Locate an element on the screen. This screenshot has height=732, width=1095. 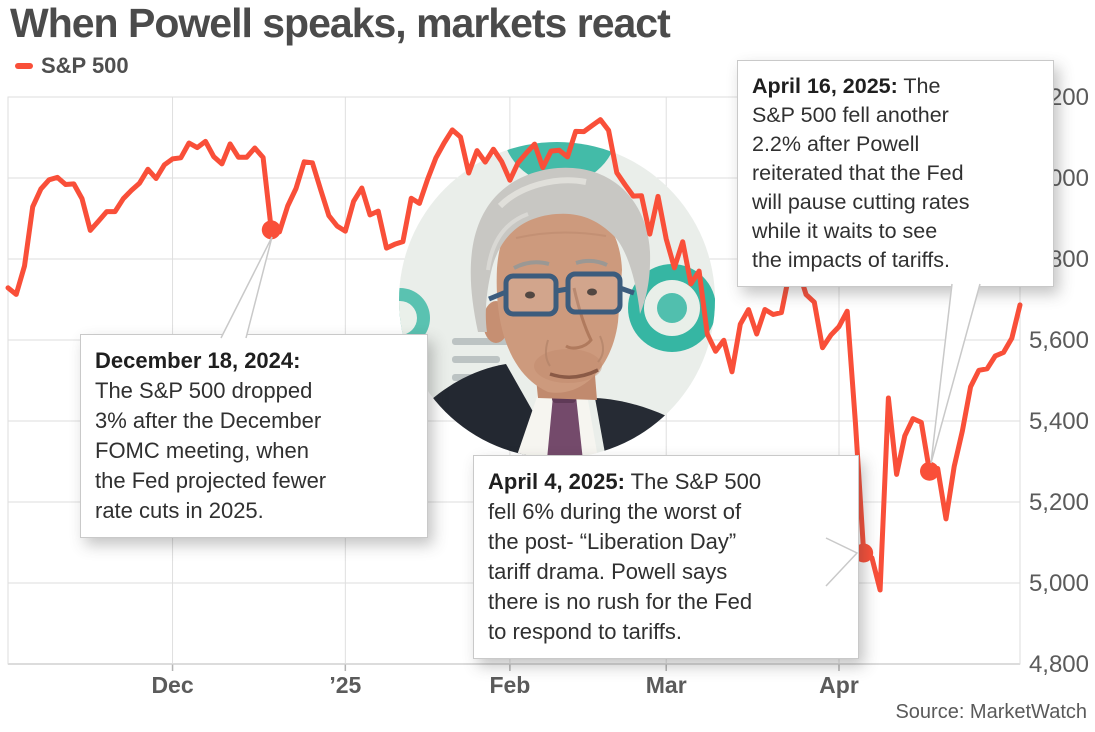
callout-date: April 16, 2025: is located at coordinates (825, 86).